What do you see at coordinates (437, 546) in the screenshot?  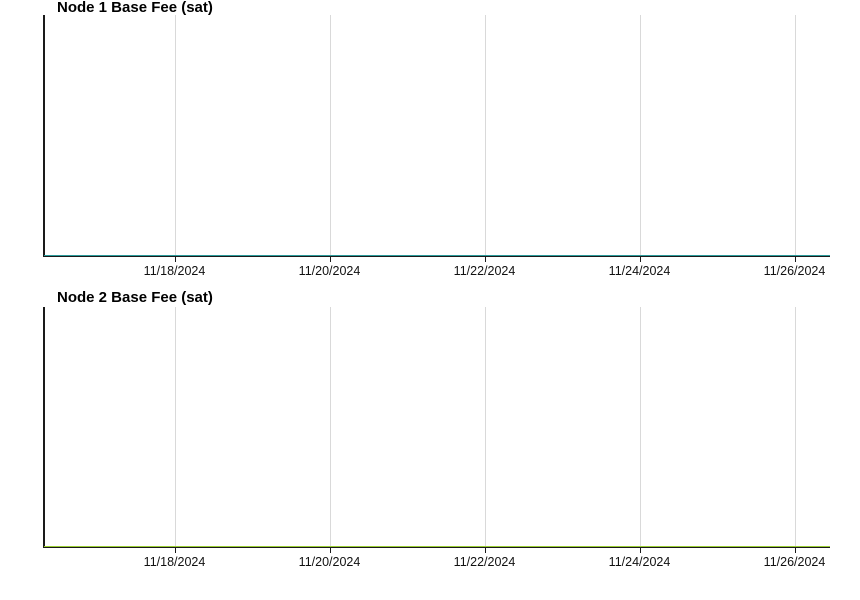 I see `series-line-node2-base-fee` at bounding box center [437, 546].